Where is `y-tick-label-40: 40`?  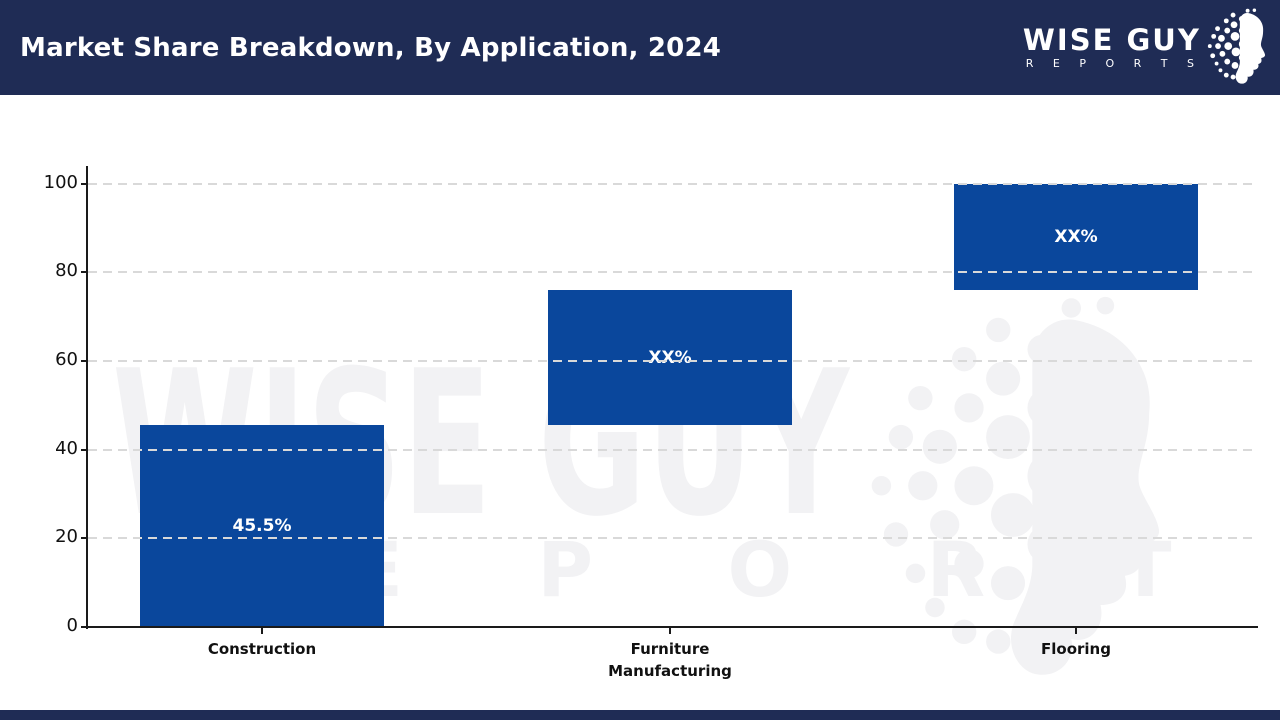
y-tick-label-40: 40 is located at coordinates (66, 448).